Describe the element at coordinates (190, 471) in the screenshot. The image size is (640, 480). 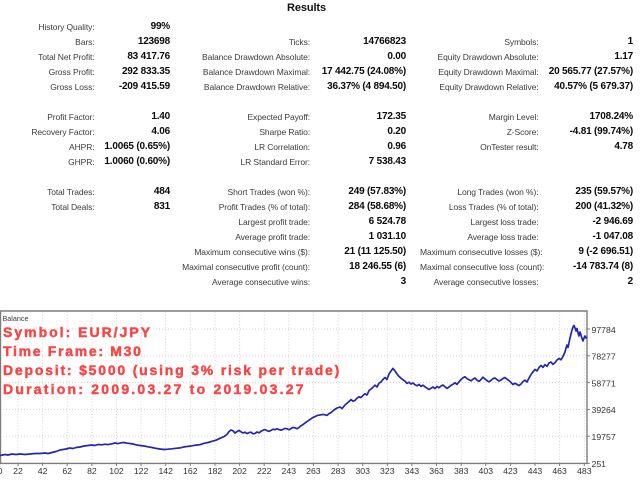
I see `svg-text: 162` at that location.